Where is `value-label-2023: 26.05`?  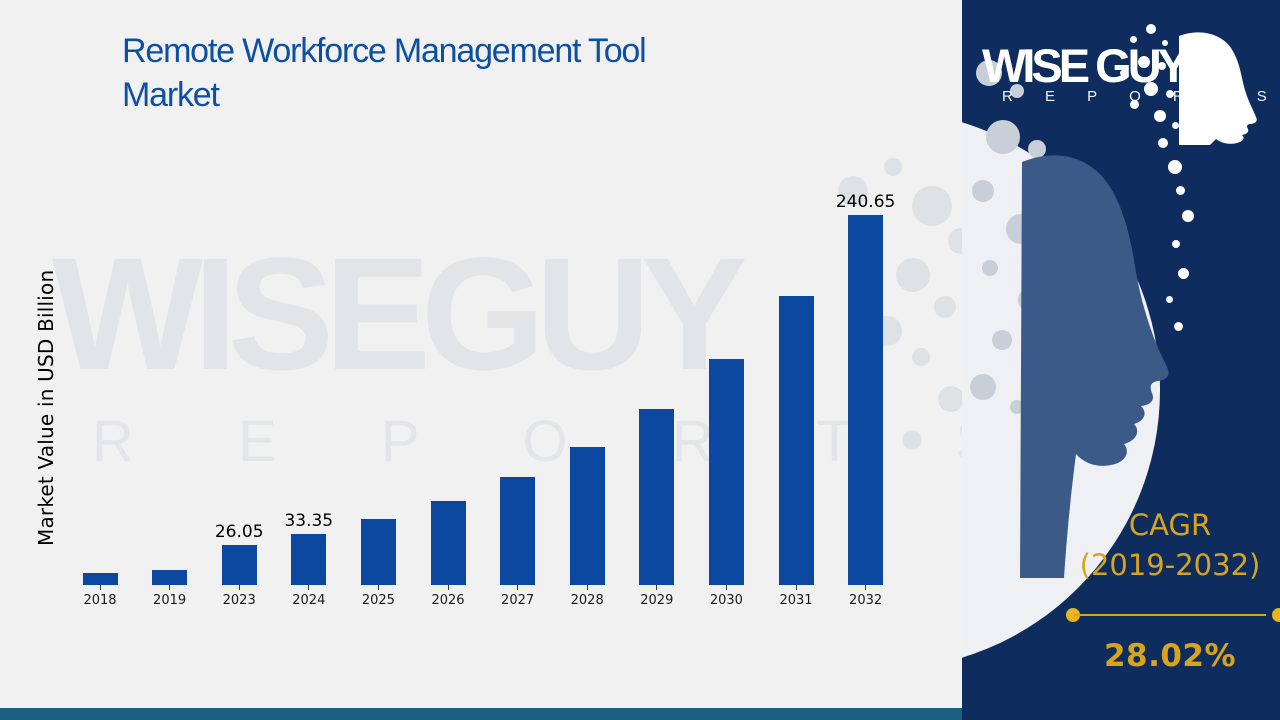
value-label-2023: 26.05 is located at coordinates (239, 532).